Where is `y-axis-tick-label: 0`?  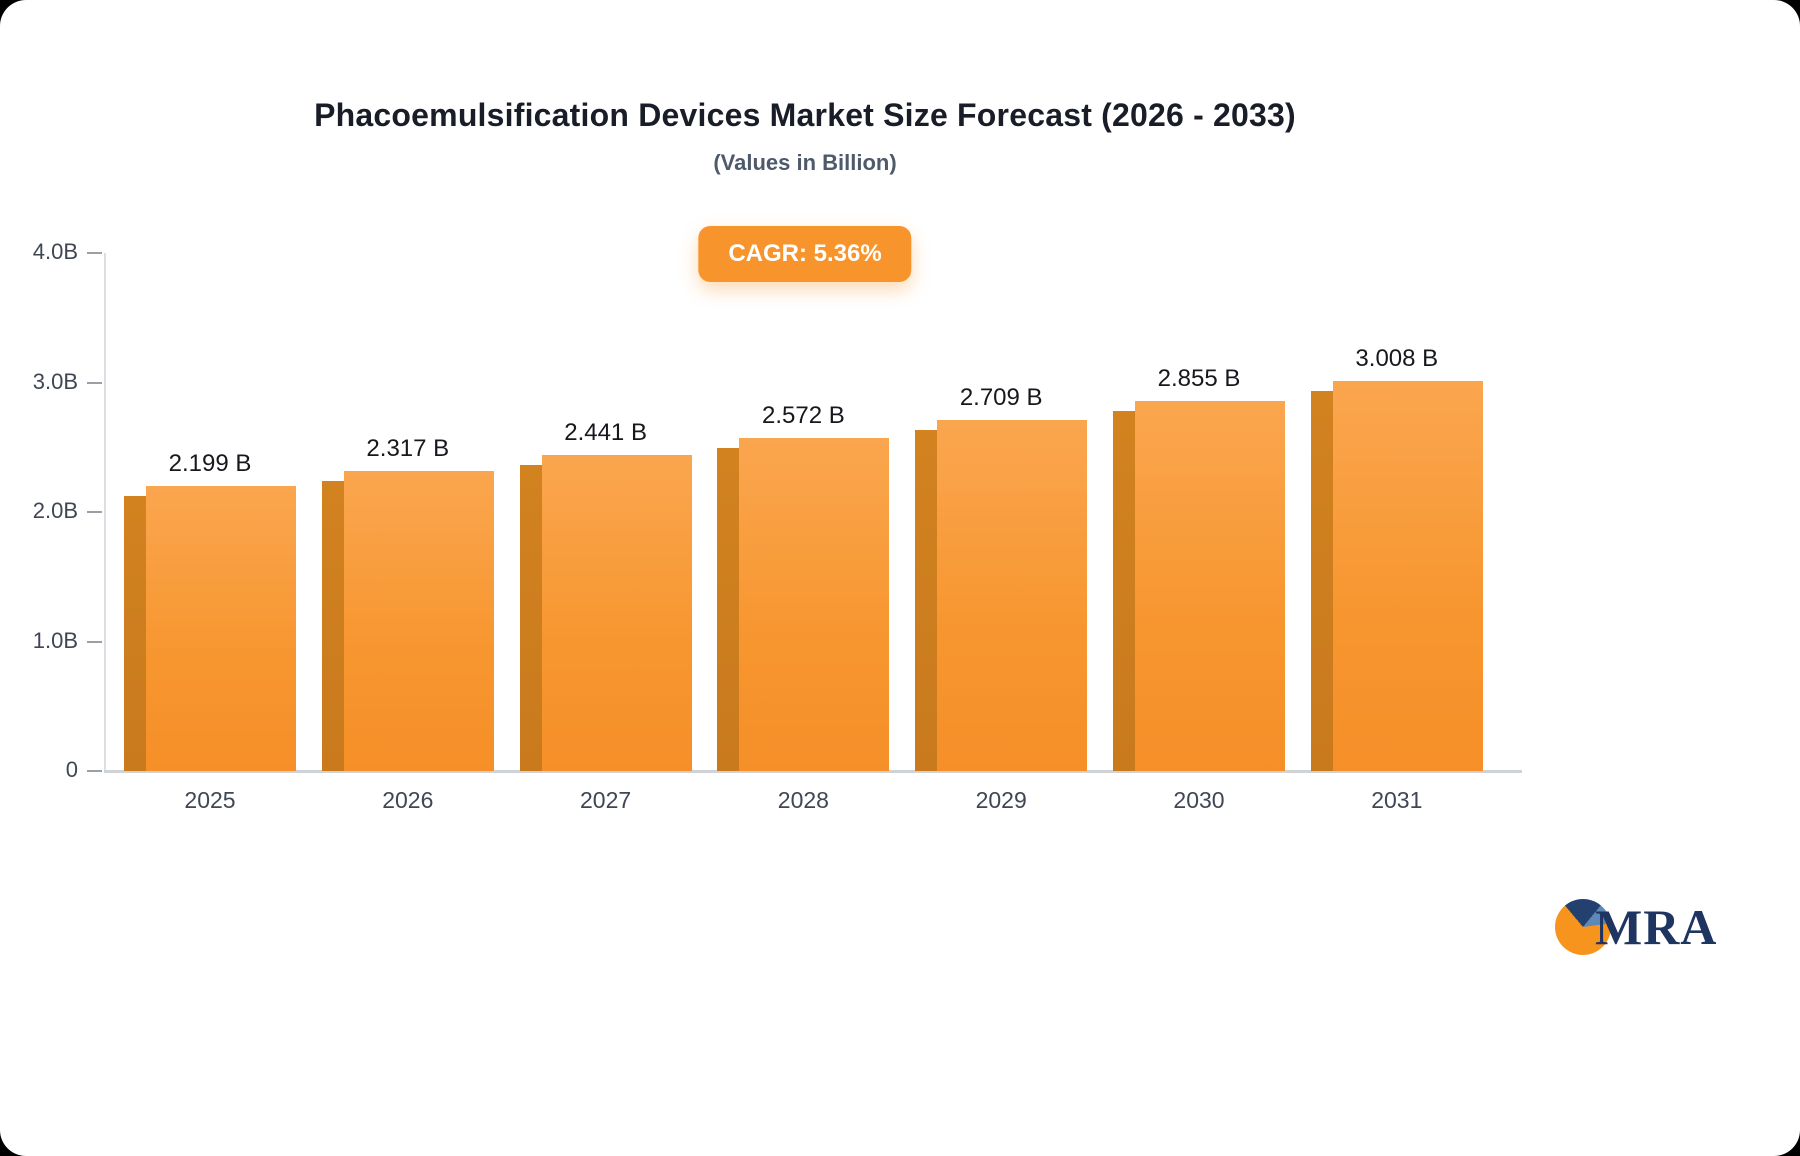
y-axis-tick-label: 0 is located at coordinates (71, 769).